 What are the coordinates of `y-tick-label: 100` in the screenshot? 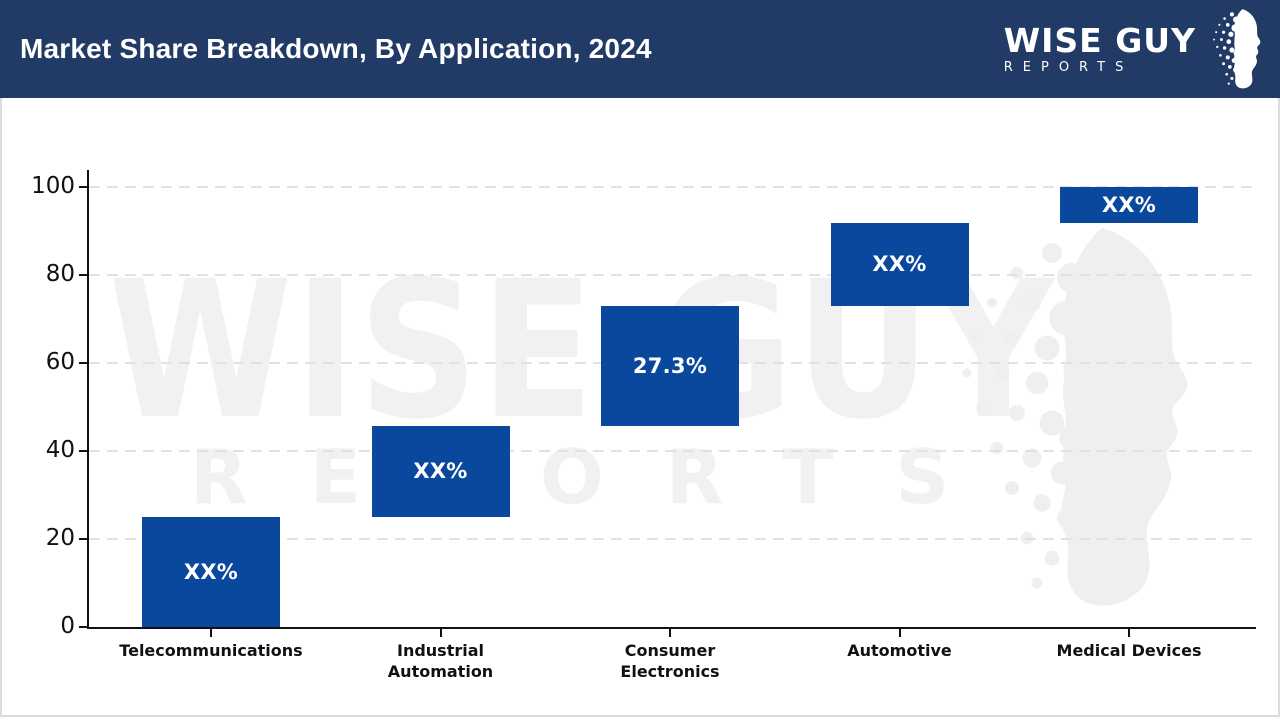 It's located at (53, 186).